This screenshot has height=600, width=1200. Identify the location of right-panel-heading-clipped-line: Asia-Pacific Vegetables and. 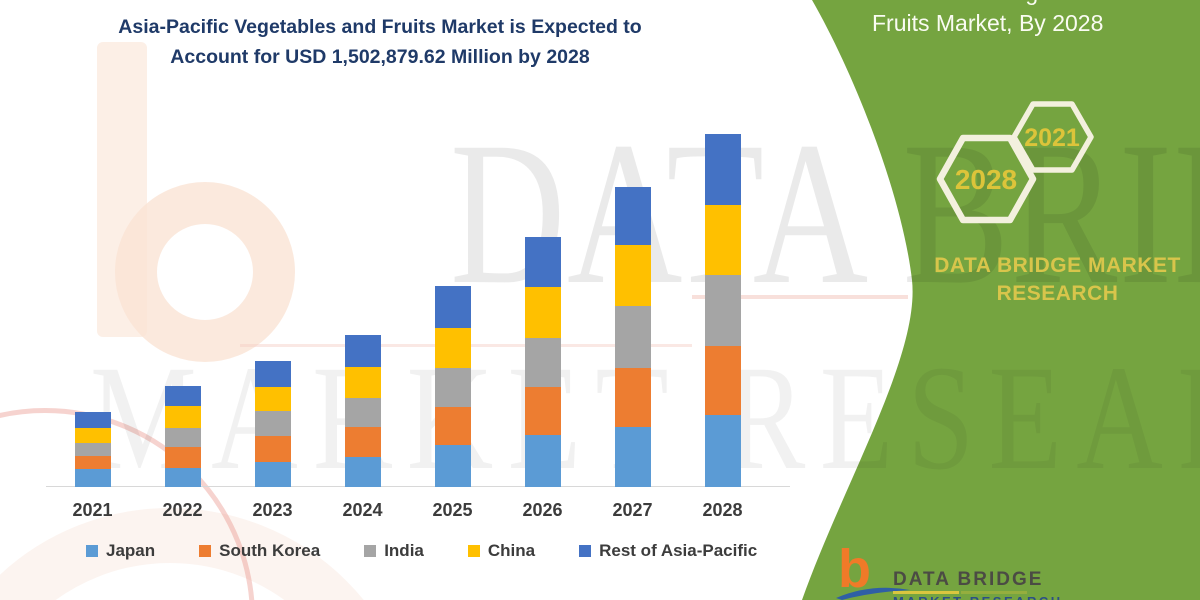
(1027, 4).